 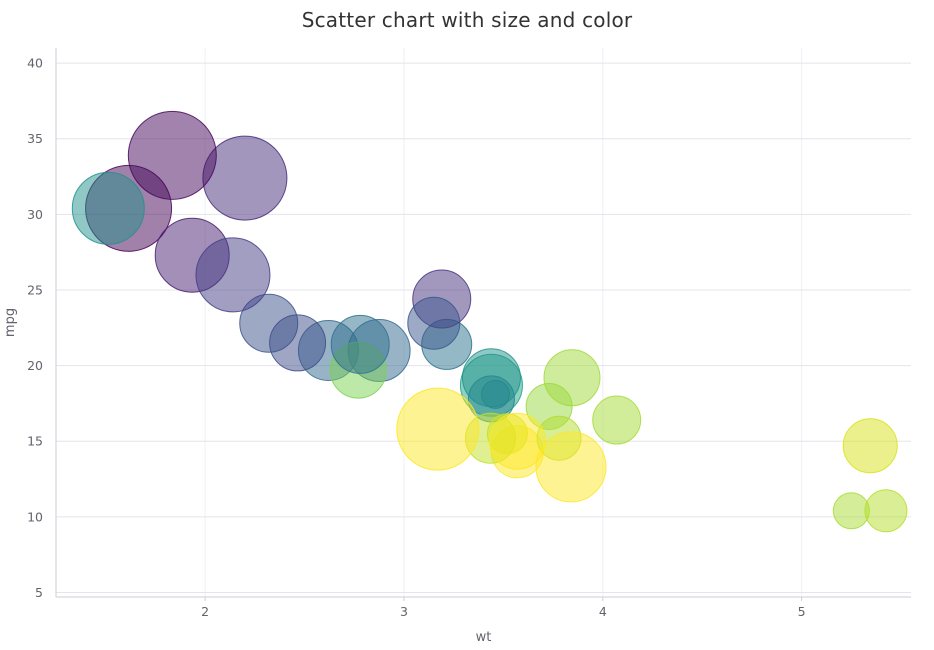 I want to click on y-axis-tick-label: 10, so click(x=35, y=516).